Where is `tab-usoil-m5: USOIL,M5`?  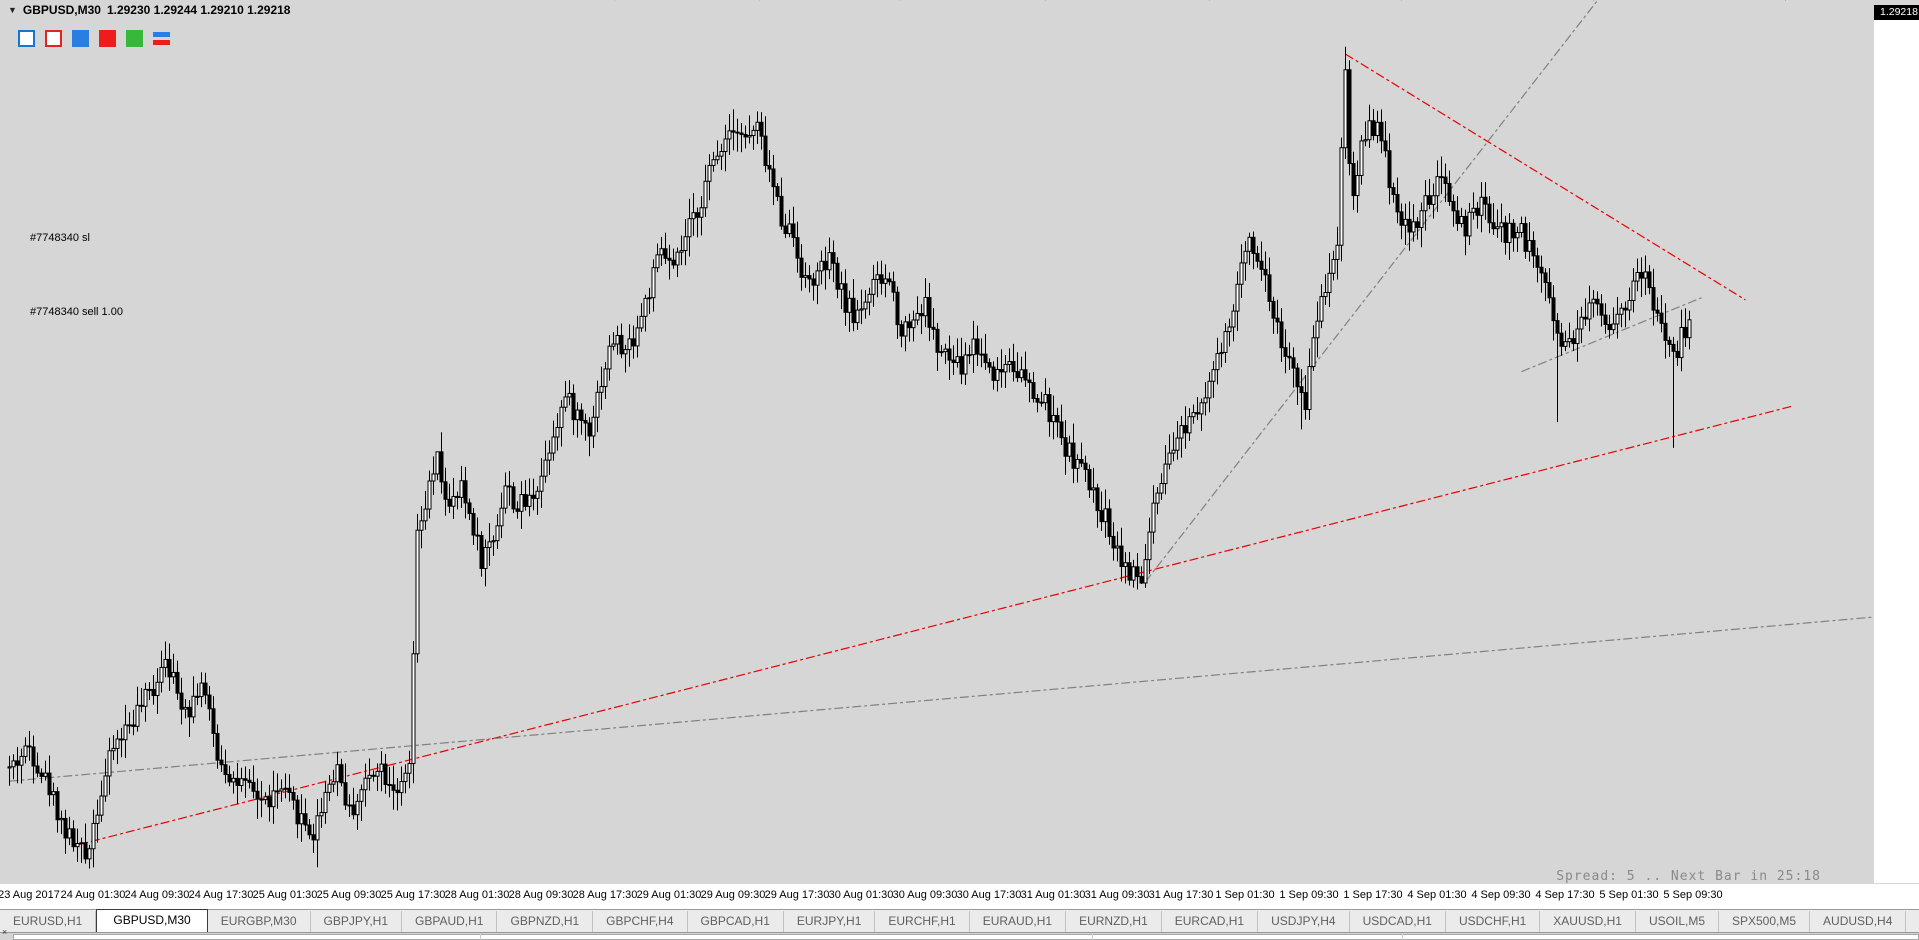 tab-usoil-m5: USOIL,M5 is located at coordinates (1677, 921).